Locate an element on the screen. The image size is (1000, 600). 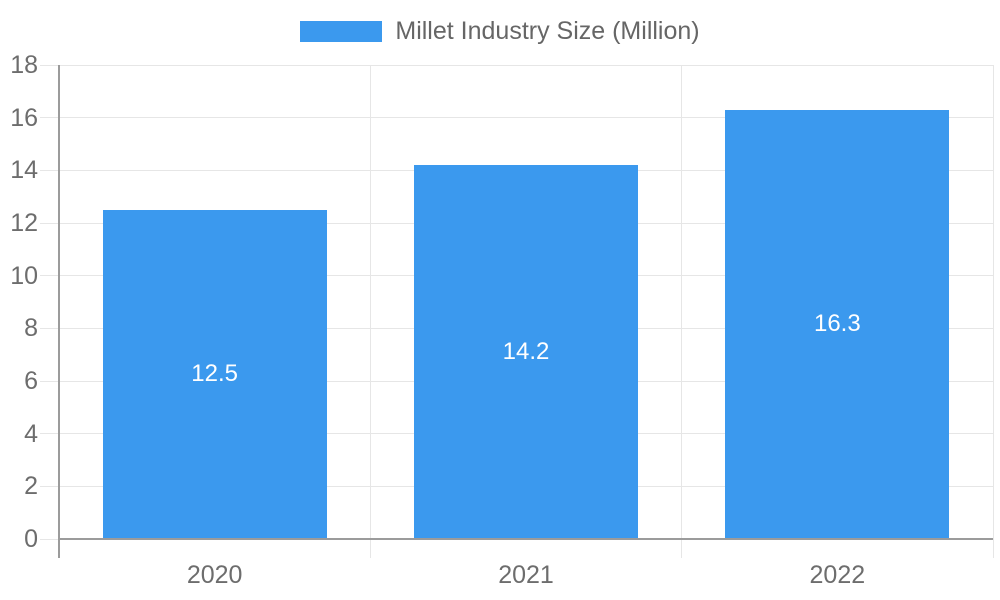
bar-value-label: 14.2 is located at coordinates (526, 352).